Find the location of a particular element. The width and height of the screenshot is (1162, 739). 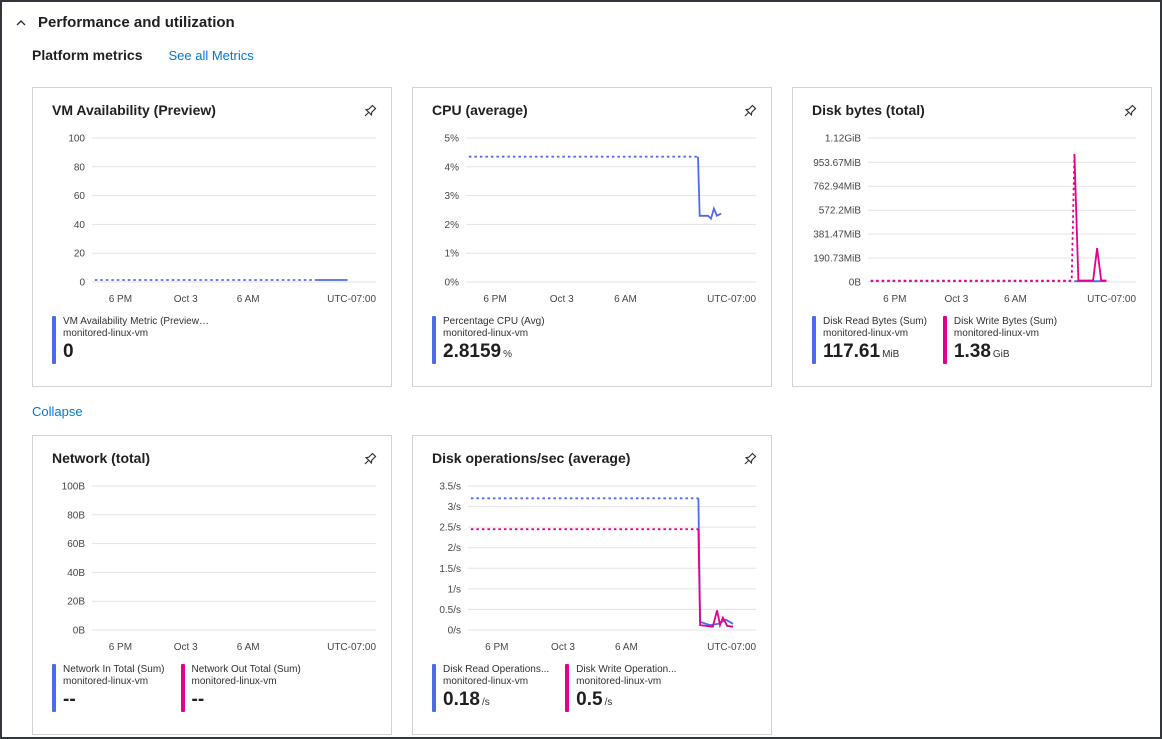

legend-value: 0 is located at coordinates (68, 351).